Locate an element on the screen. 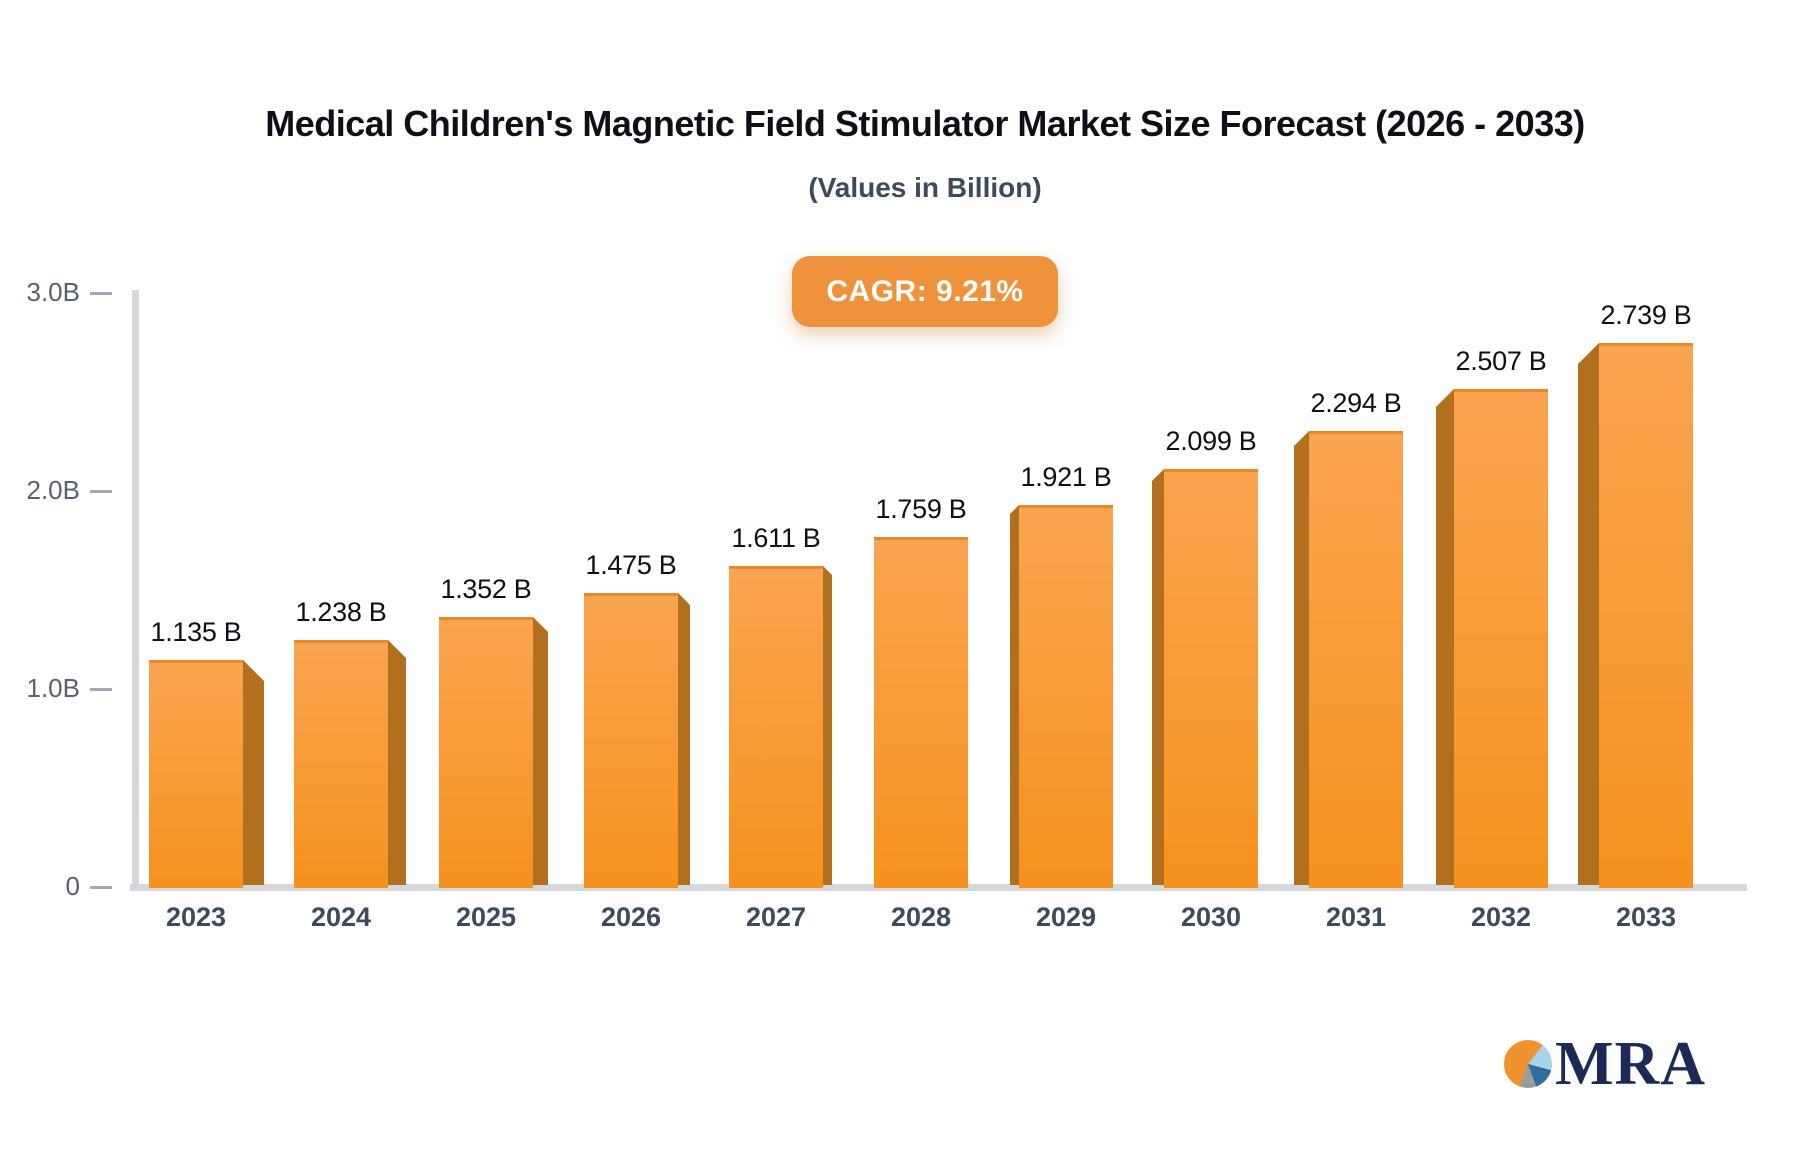  bar-2032 is located at coordinates (1501, 638).